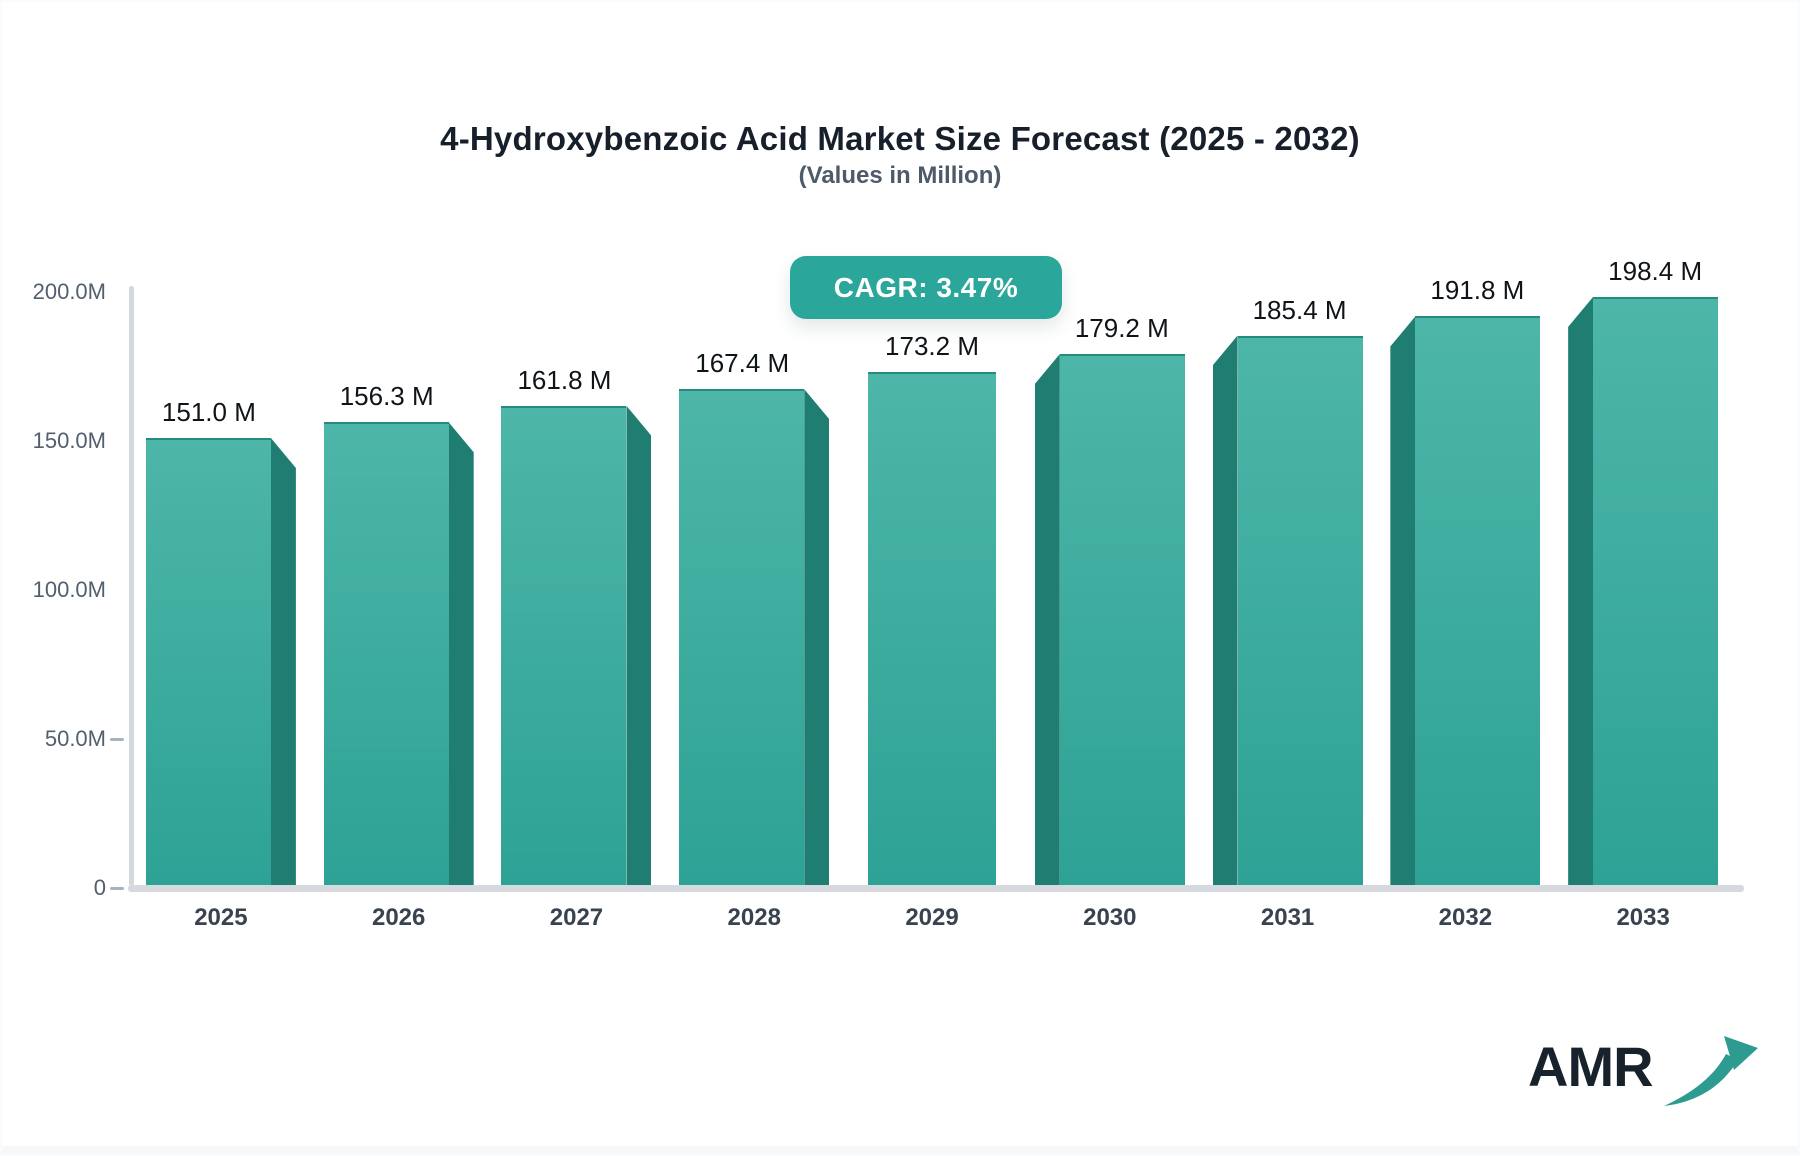 The width and height of the screenshot is (1800, 1156). Describe the element at coordinates (1581, 592) in the screenshot. I see `bar-side-shade-2033` at that location.